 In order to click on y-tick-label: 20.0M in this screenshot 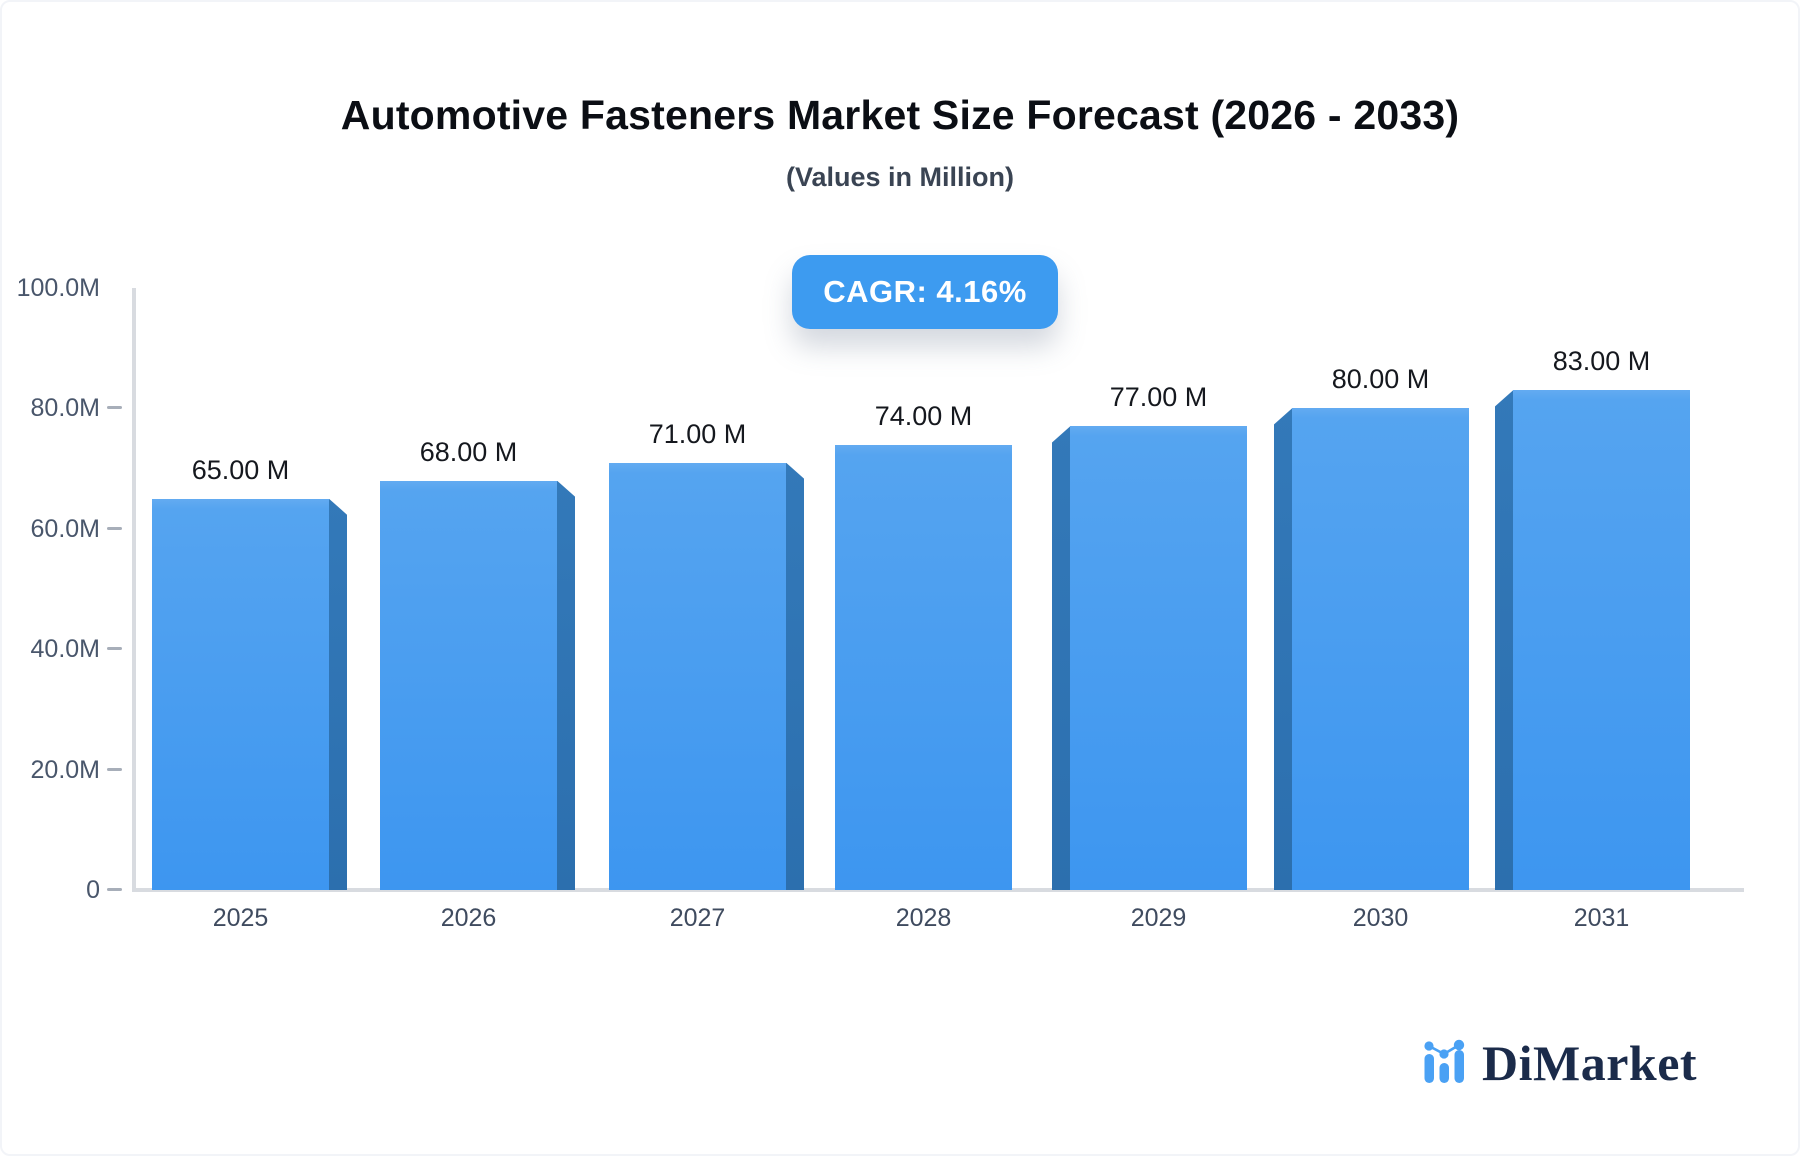, I will do `click(65, 769)`.